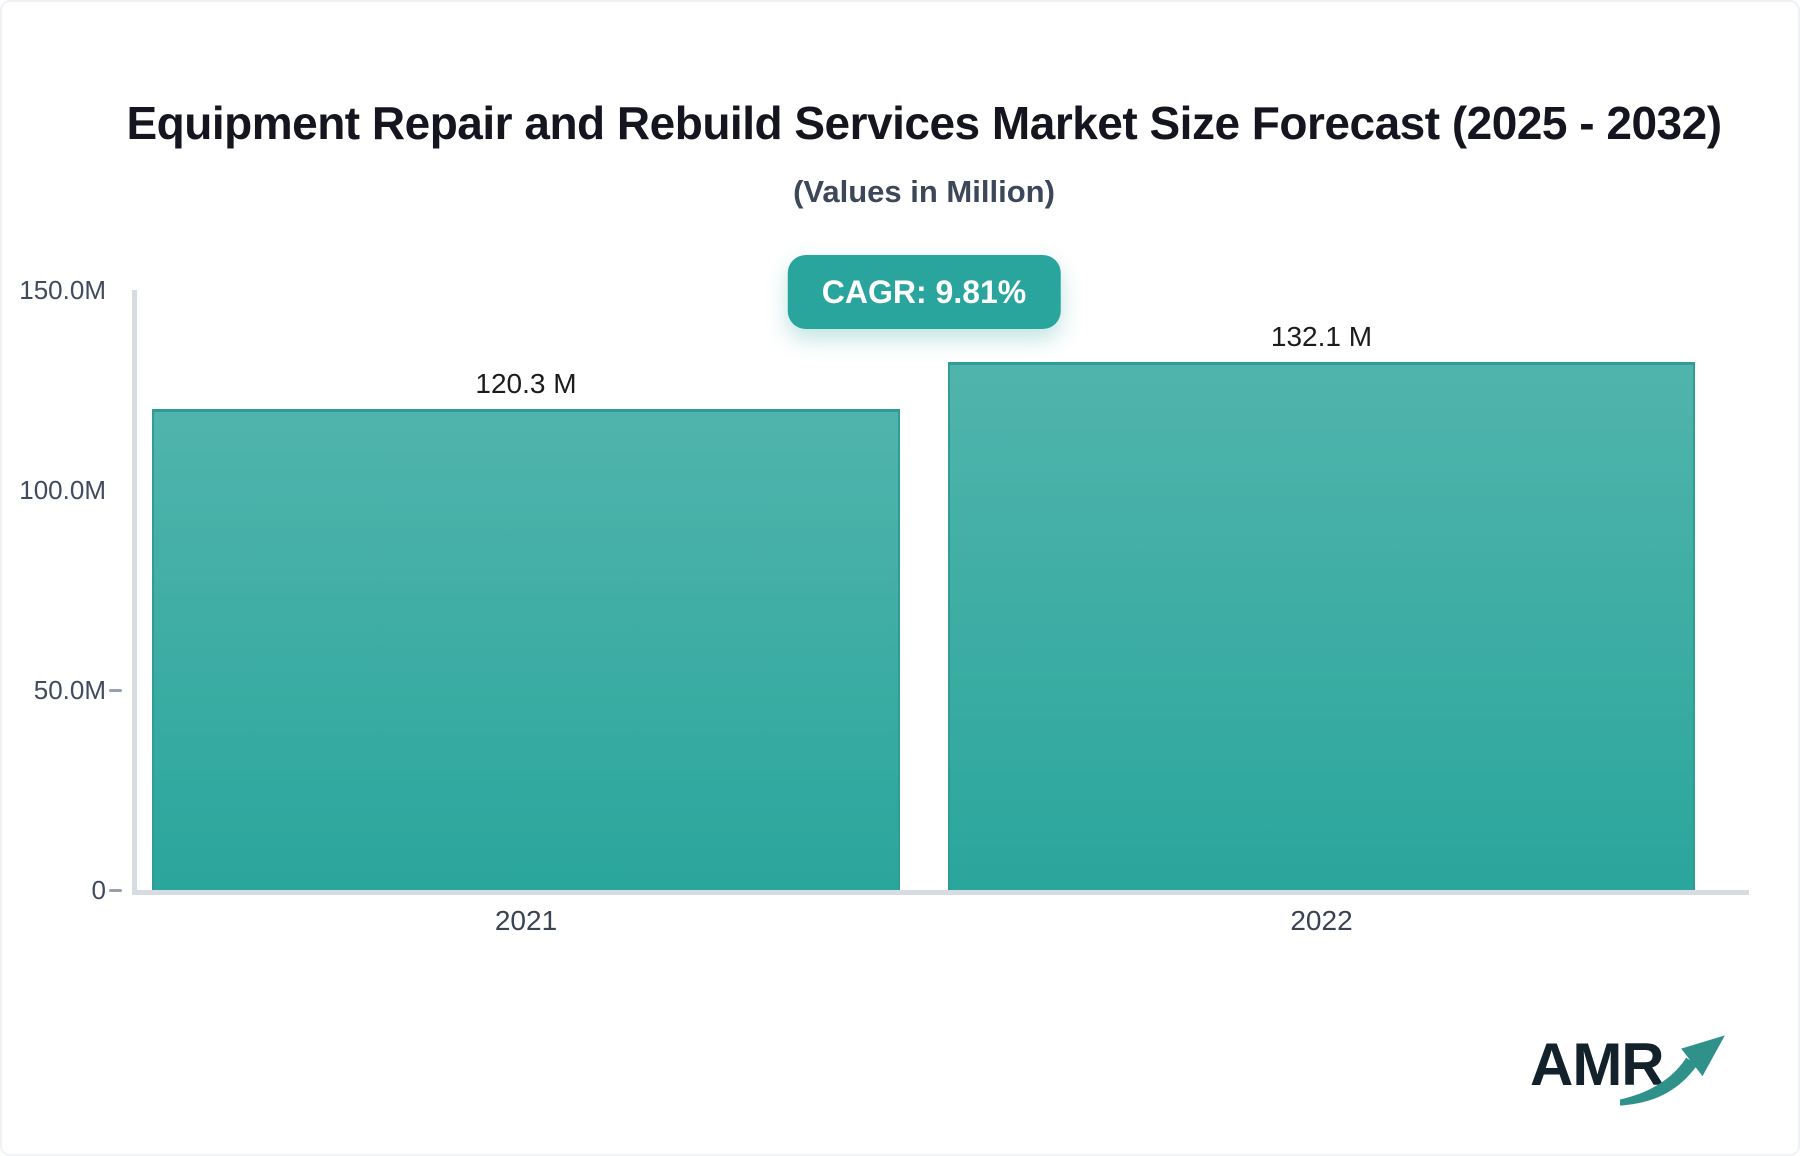  Describe the element at coordinates (924, 292) in the screenshot. I see `cagr-badge: CAGR: 9.81%` at that location.